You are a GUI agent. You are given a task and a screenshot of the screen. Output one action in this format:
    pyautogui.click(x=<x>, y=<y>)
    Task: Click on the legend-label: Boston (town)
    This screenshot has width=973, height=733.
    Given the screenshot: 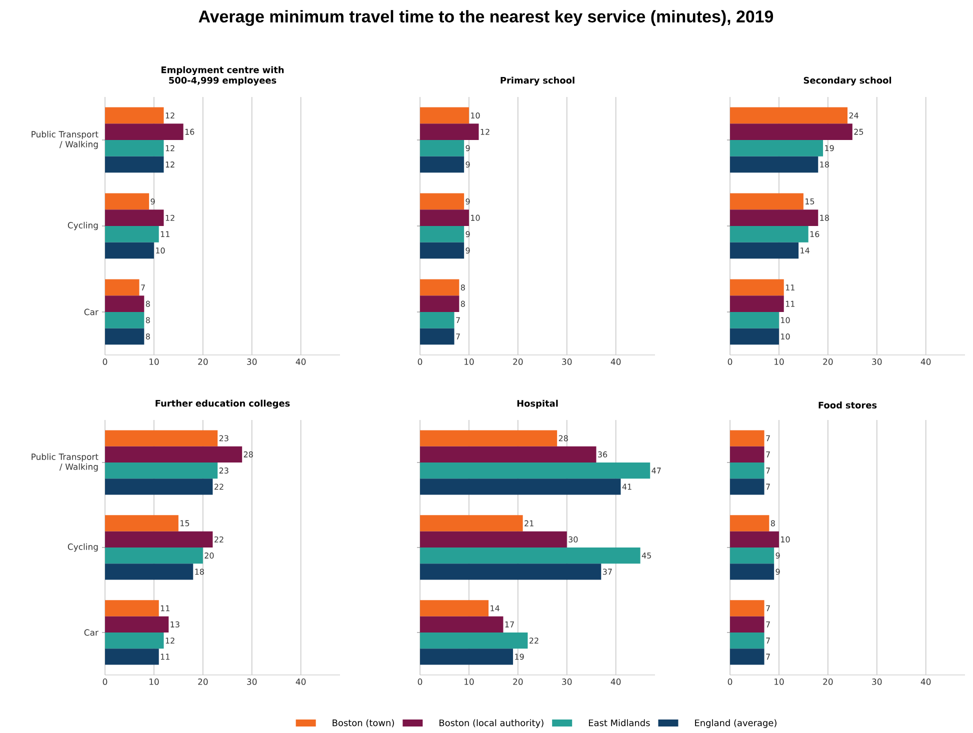 What is the action you would take?
    pyautogui.click(x=363, y=723)
    